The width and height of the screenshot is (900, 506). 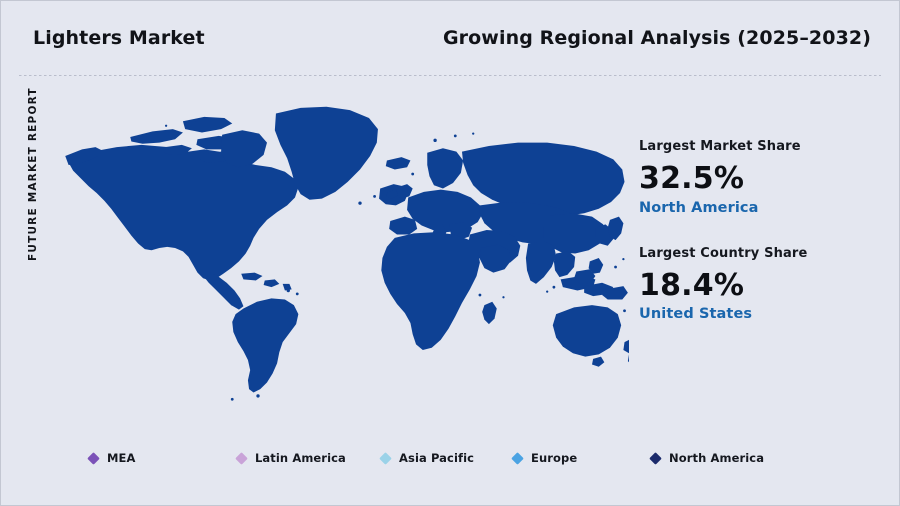 I want to click on brand-vertical-label: FUTURE MARKET REPORT, so click(x=33, y=174).